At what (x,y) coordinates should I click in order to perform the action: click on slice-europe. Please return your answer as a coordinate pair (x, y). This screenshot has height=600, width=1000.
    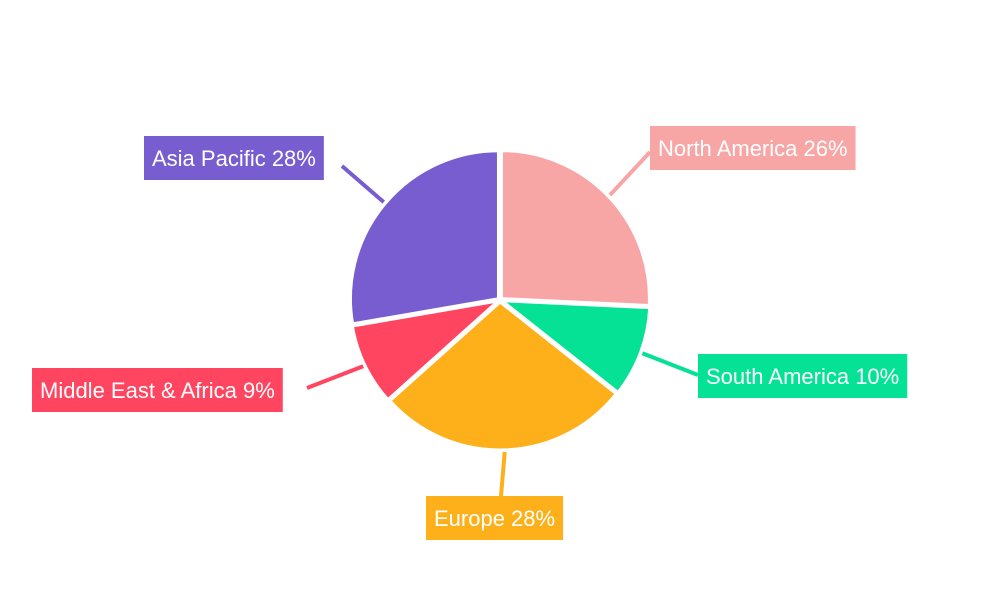
    Looking at the image, I should click on (503, 376).